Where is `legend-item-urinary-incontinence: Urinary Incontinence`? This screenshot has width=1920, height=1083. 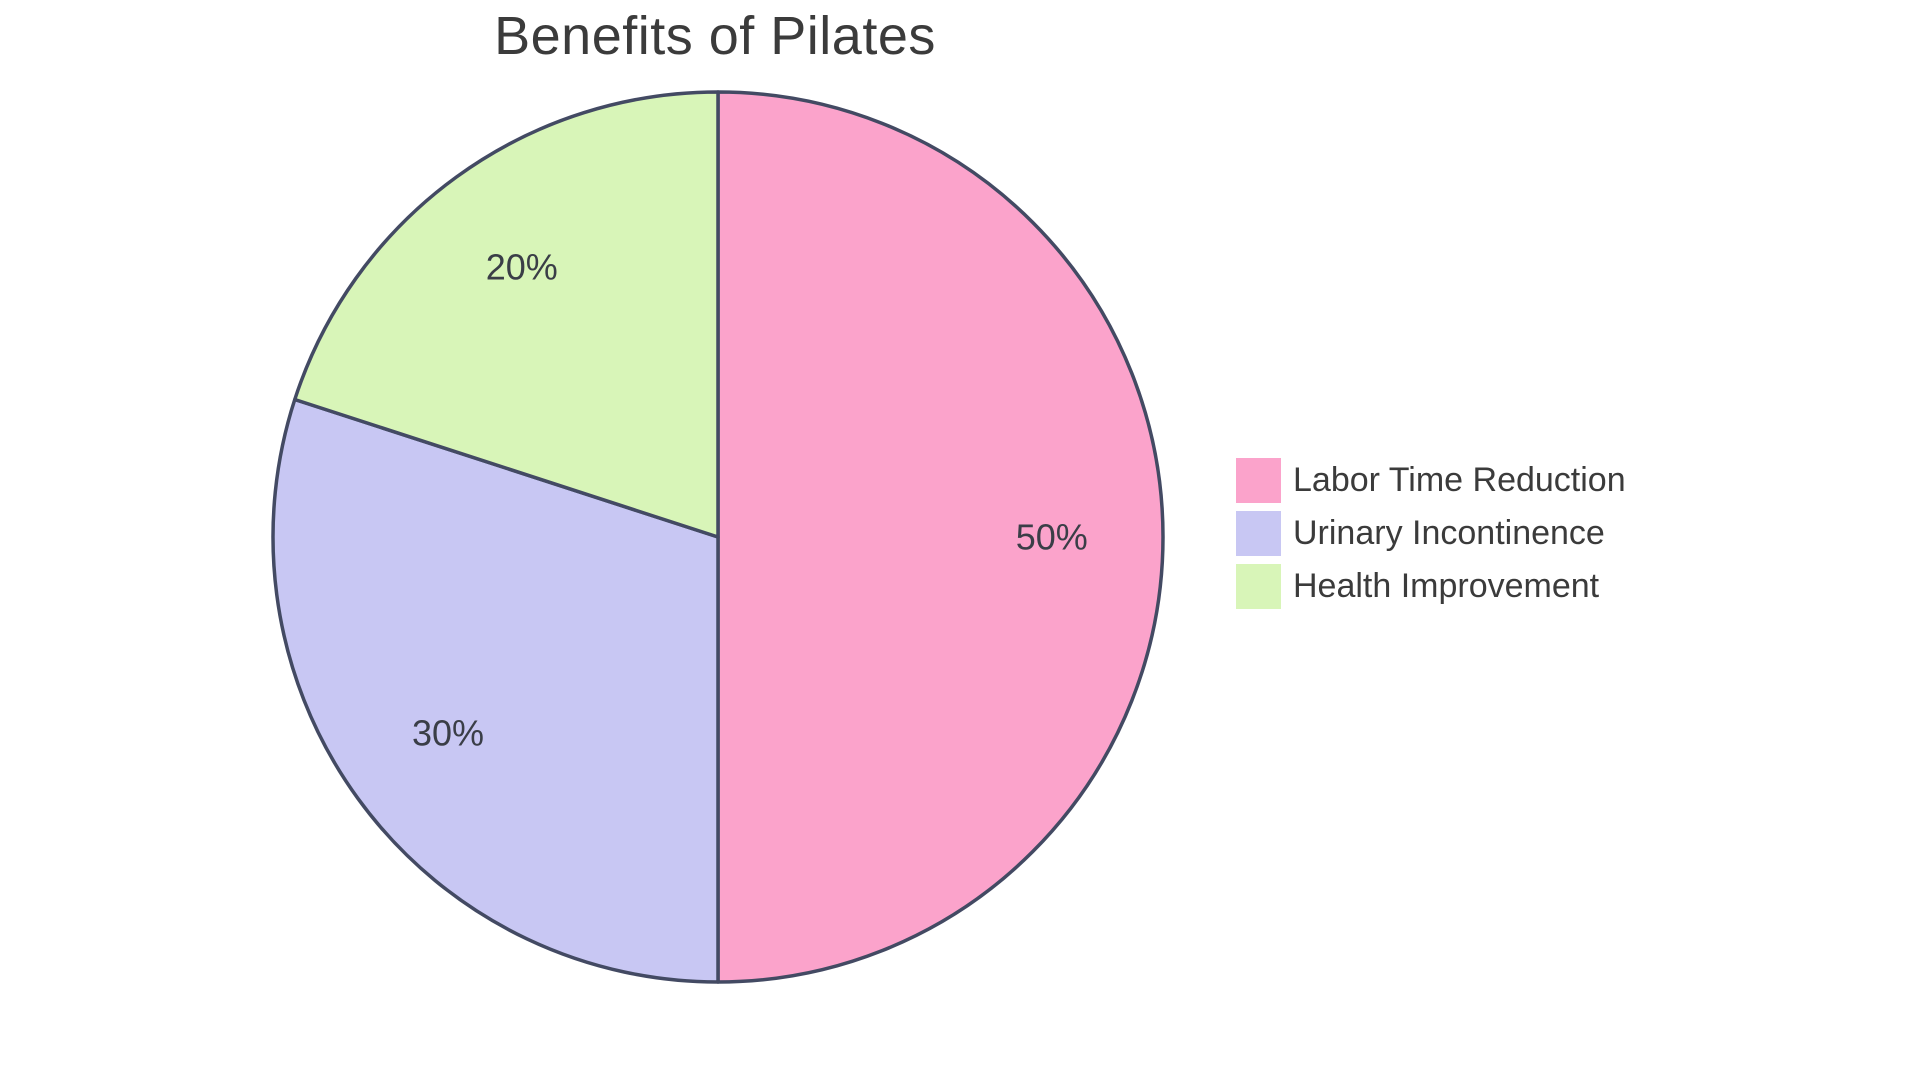 legend-item-urinary-incontinence: Urinary Incontinence is located at coordinates (1431, 533).